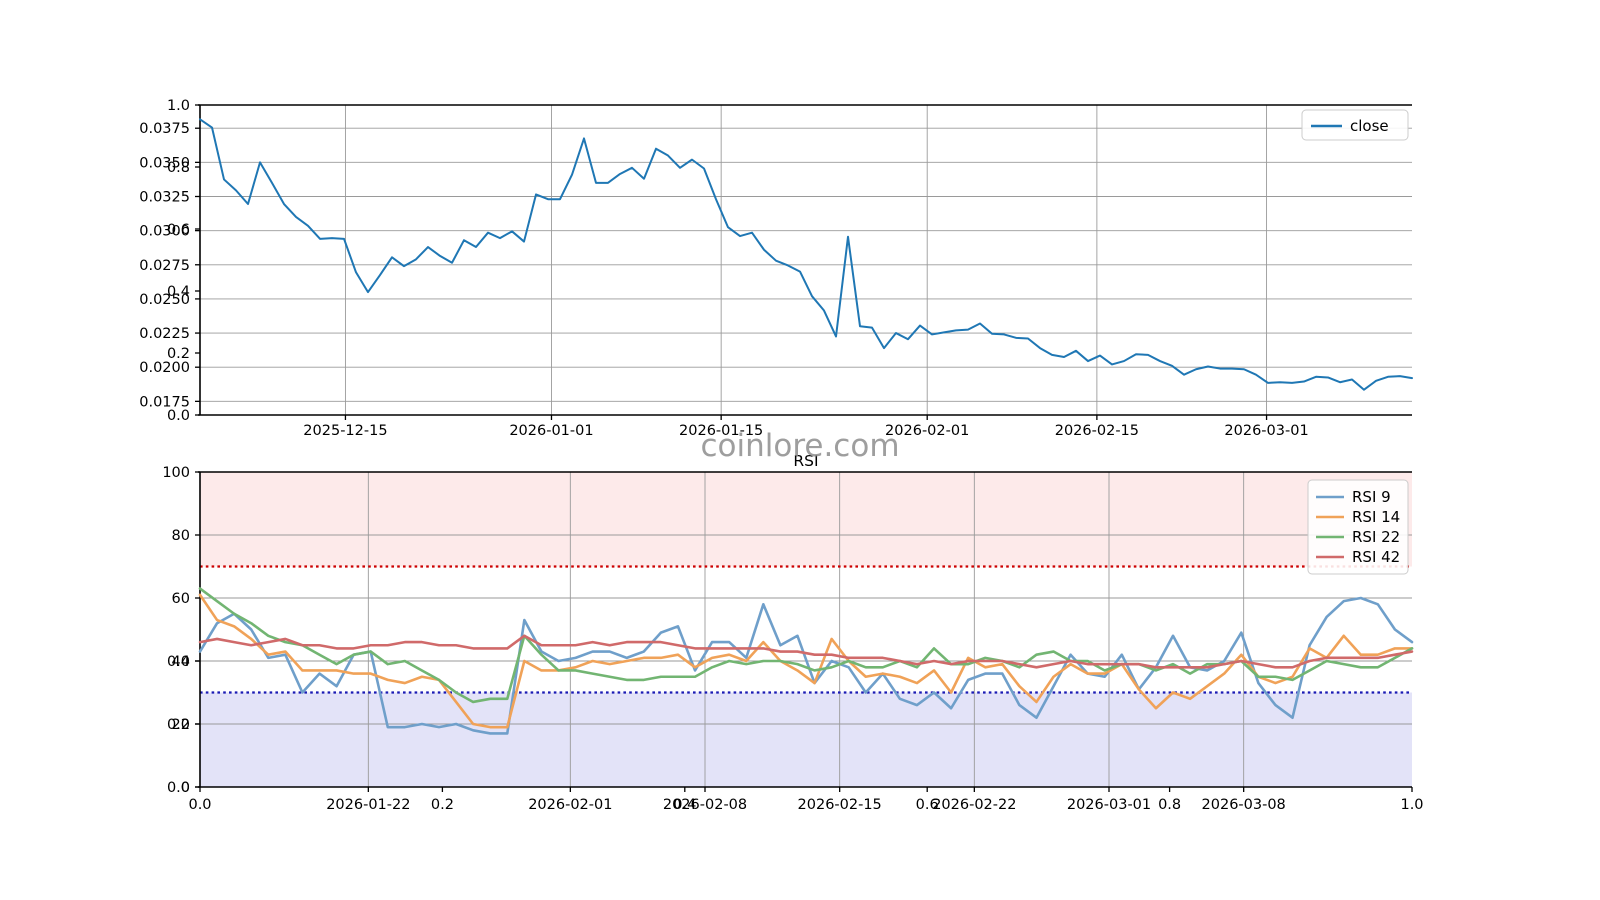 Image resolution: width=1600 pixels, height=900 pixels. Describe the element at coordinates (1266, 431) in the screenshot. I see `price-xtick-label: 2026-03-01` at that location.